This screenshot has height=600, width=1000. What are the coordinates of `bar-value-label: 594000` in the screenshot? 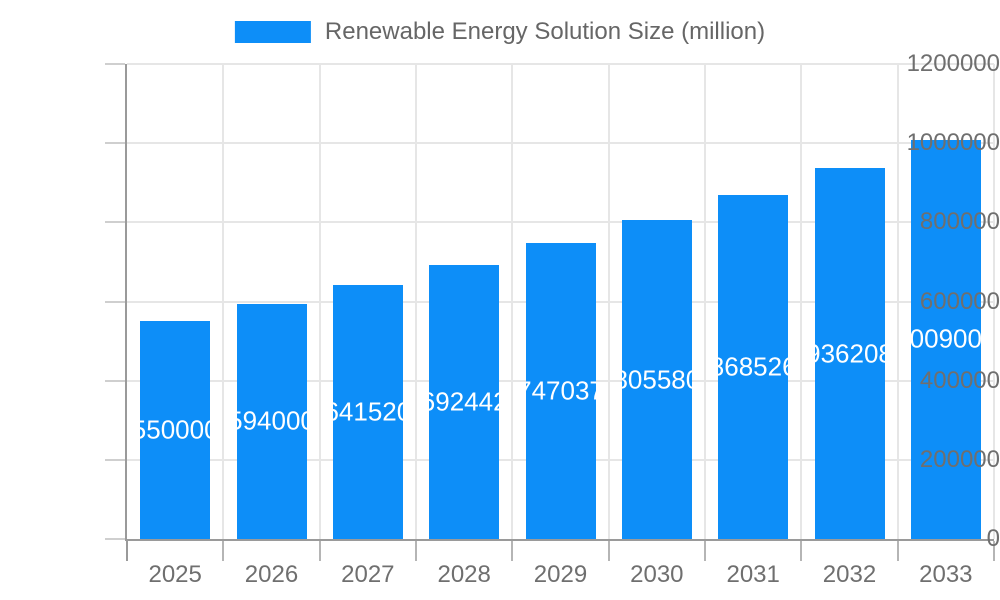 It's located at (272, 420).